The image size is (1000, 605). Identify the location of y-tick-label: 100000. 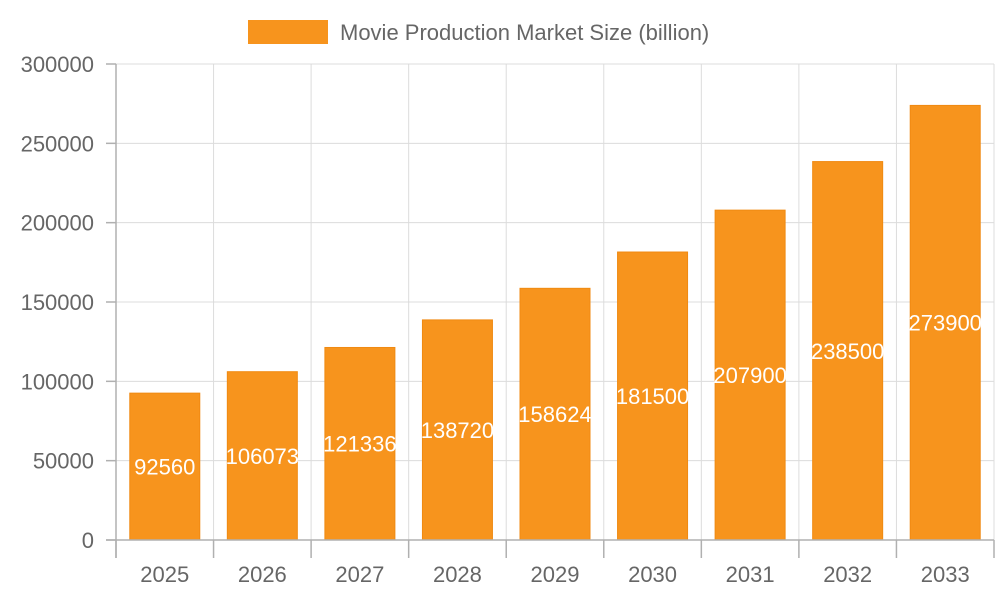
(57, 381).